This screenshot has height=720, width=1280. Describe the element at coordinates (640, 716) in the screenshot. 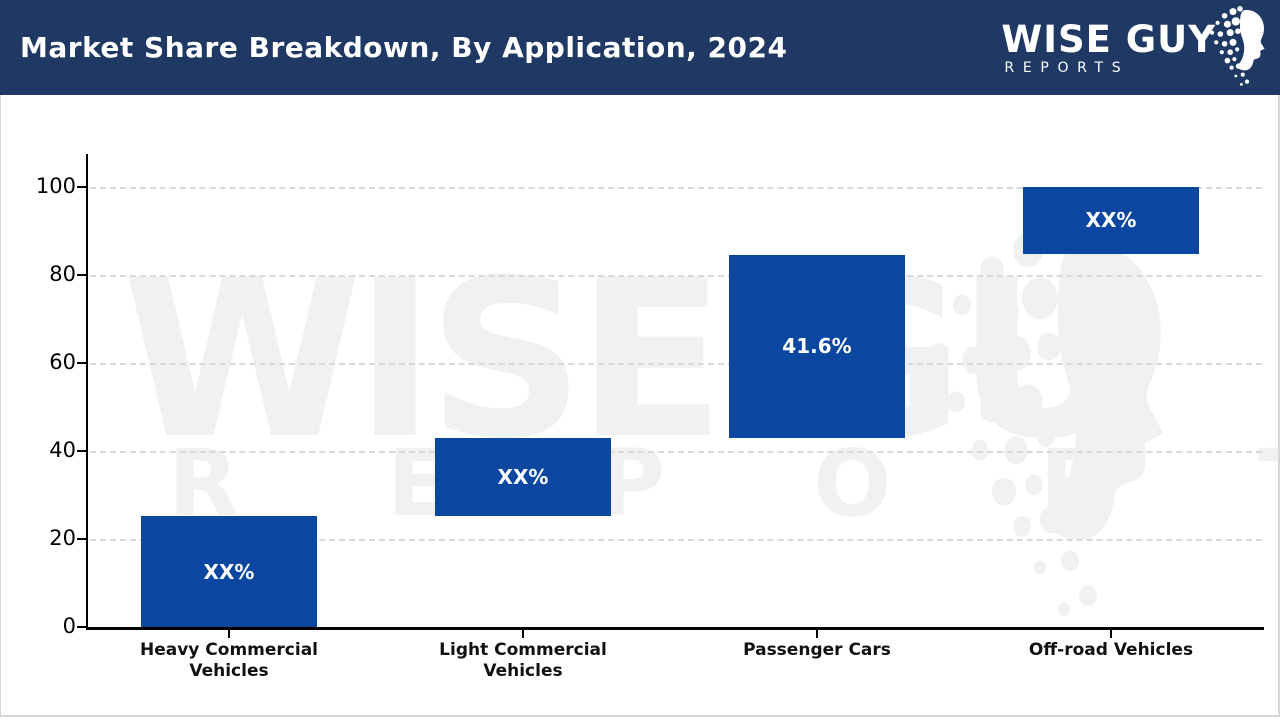

I see `page-border-bottom` at that location.